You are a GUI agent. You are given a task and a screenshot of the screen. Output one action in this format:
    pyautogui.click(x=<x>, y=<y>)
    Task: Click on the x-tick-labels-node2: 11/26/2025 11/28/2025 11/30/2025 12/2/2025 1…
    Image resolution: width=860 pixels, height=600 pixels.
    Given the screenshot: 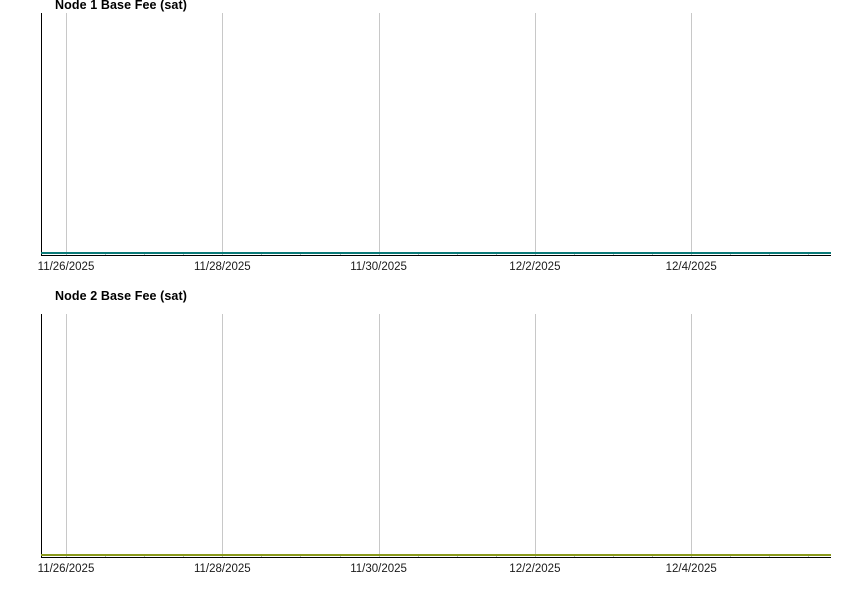 What is the action you would take?
    pyautogui.click(x=430, y=570)
    